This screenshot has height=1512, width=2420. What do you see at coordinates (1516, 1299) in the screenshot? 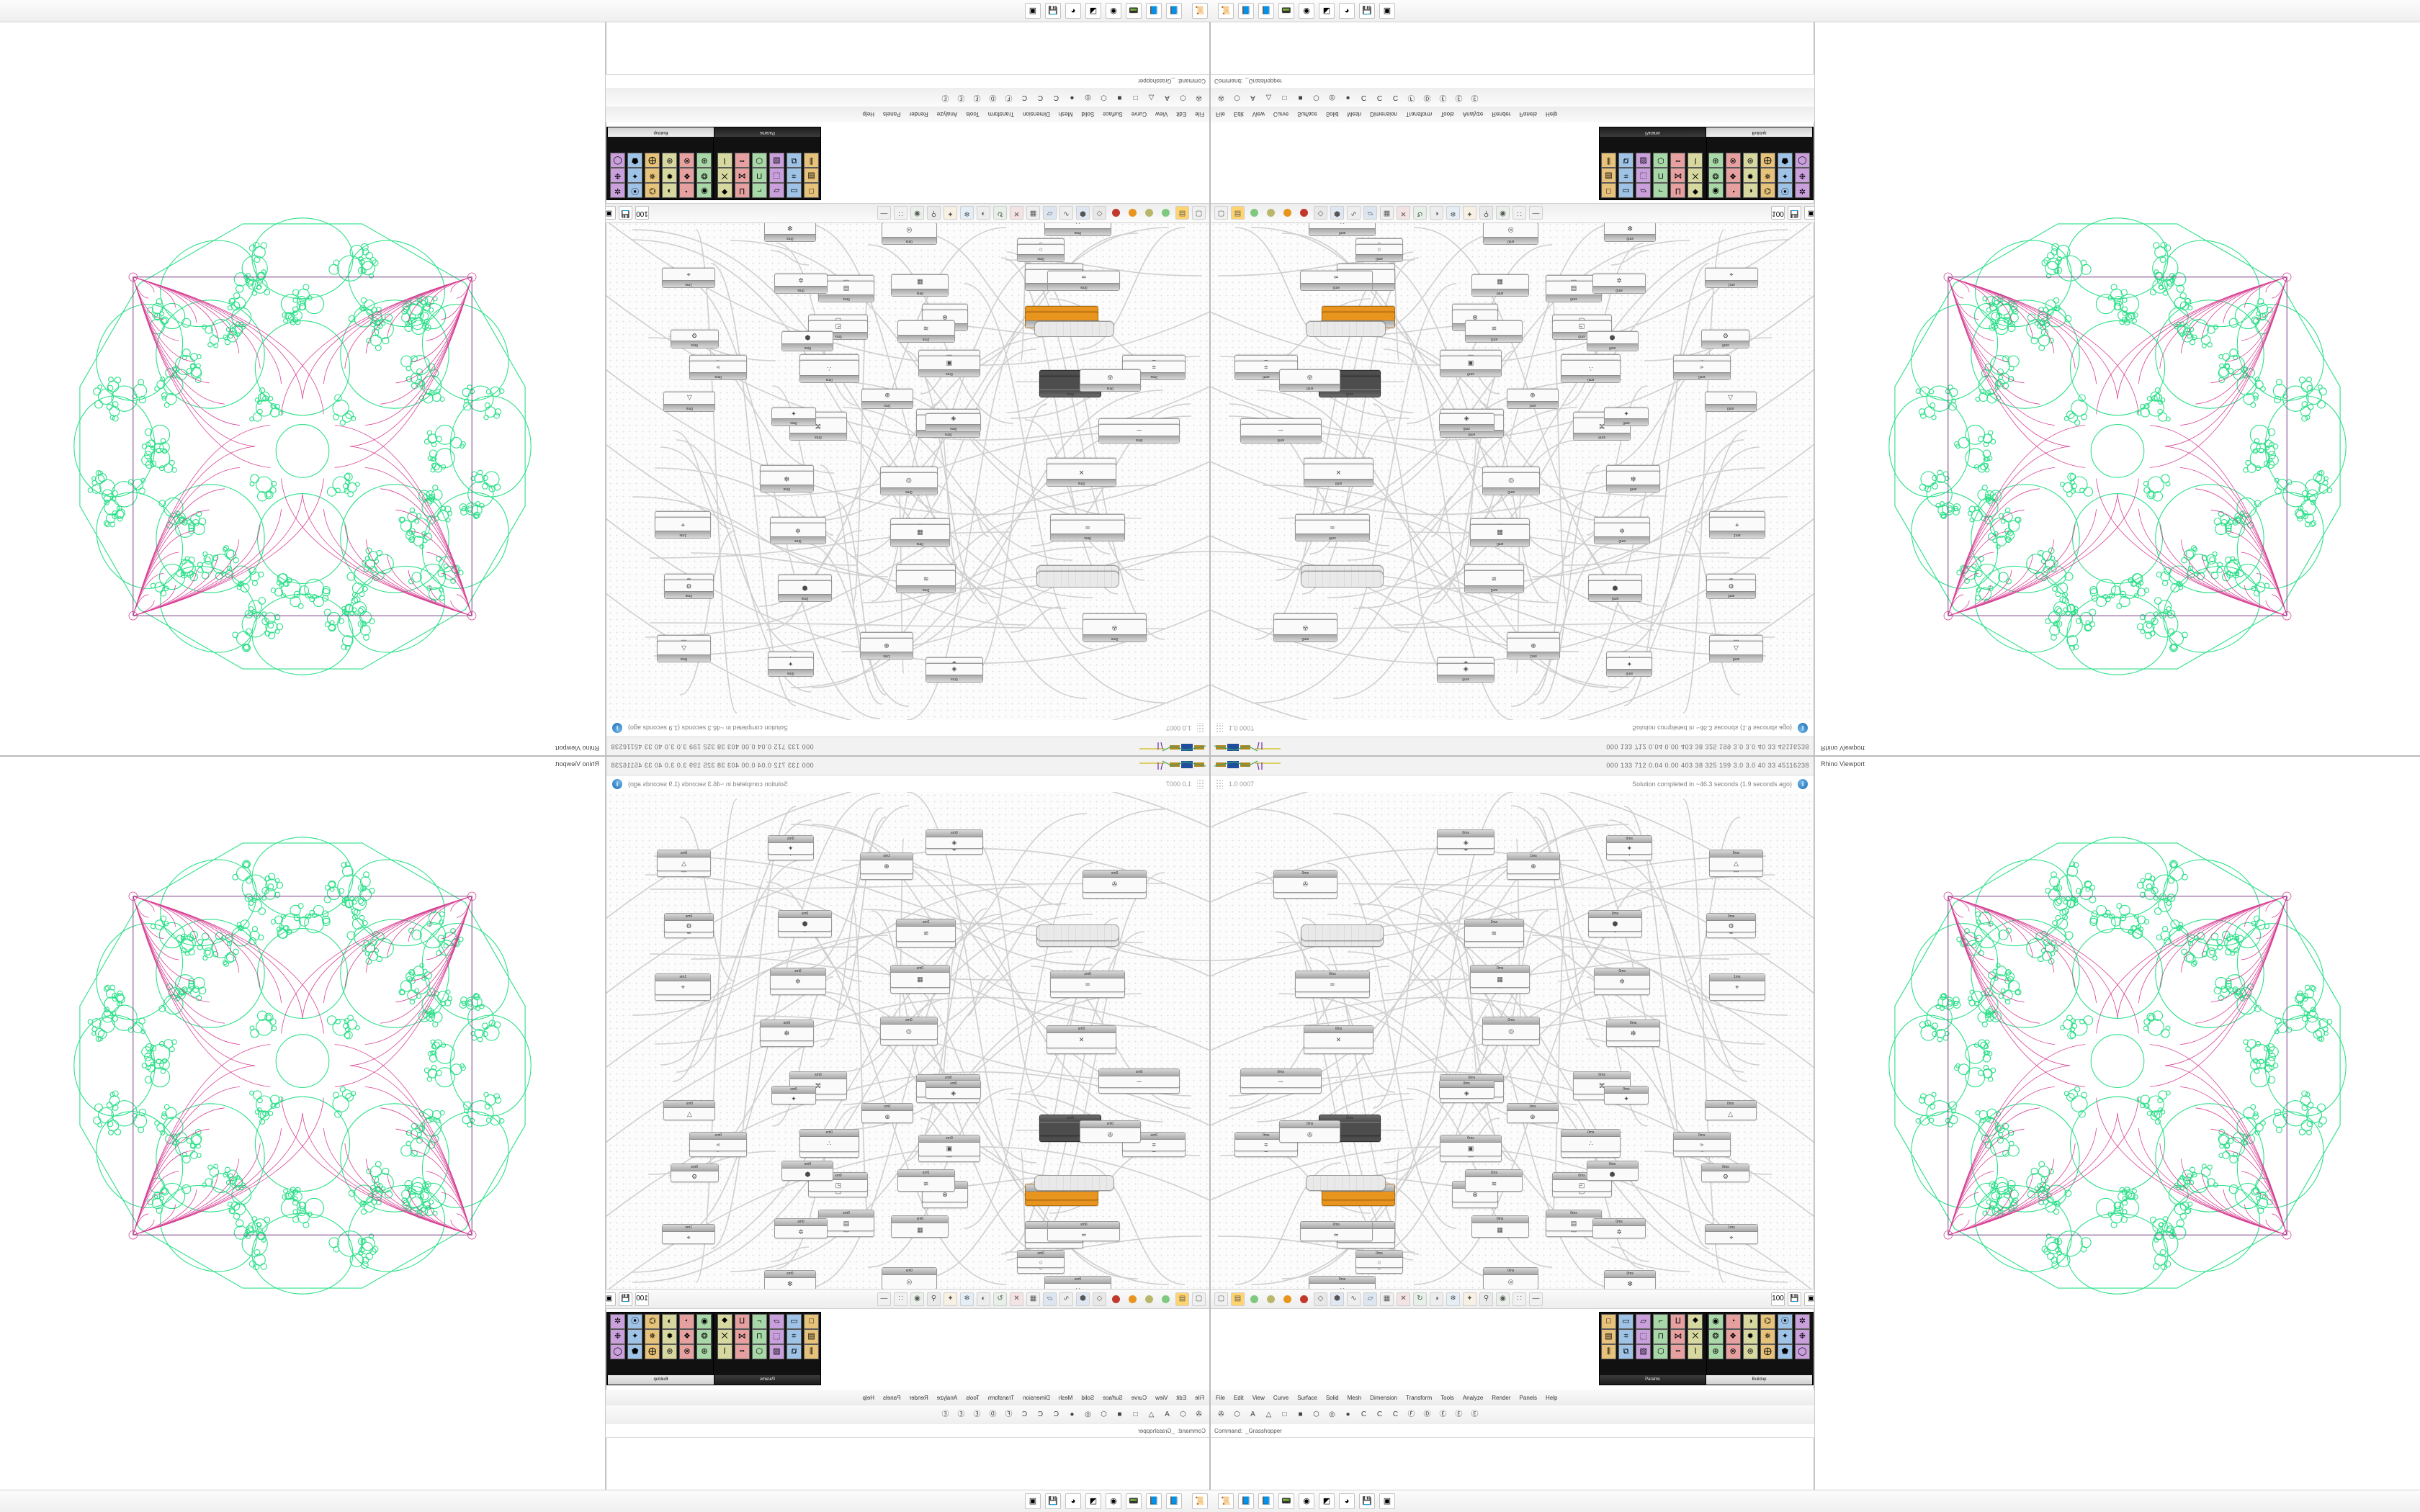
I see `grasshopper-toolbar: ▢ ▤ ◇ ⬢ ∿ ▱ ▦ ✕ ↻ ◑ ❄ ✦ ⚲ ◉ ∷ —100 💾 ▣` at bounding box center [1516, 1299].